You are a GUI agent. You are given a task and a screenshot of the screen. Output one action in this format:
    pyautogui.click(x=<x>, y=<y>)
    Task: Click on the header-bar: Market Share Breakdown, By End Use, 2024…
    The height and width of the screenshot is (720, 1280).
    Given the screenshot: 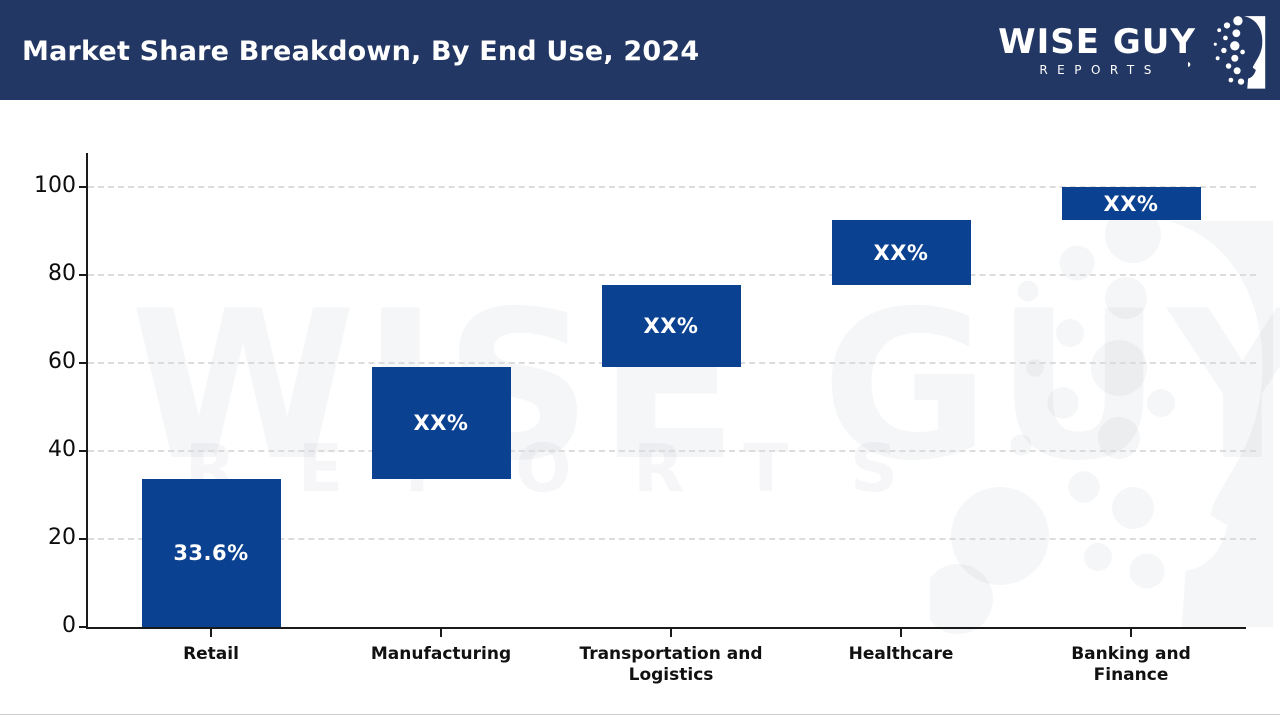 What is the action you would take?
    pyautogui.click(x=640, y=50)
    